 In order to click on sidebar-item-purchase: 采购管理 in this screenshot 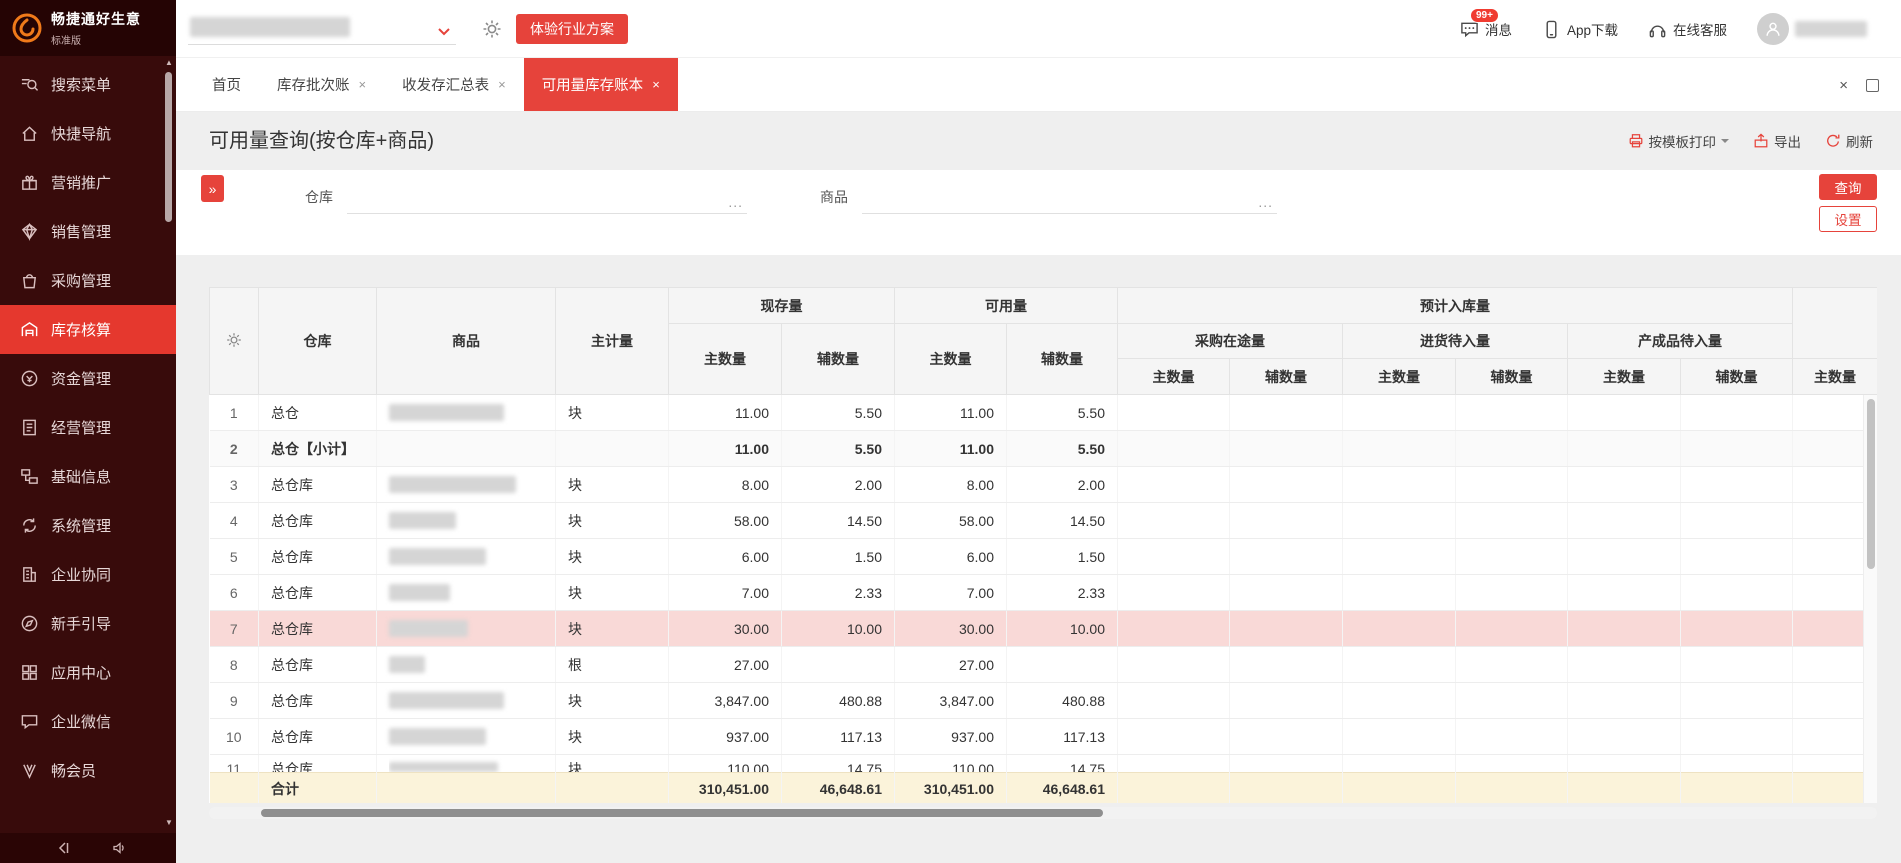, I will do `click(88, 280)`.